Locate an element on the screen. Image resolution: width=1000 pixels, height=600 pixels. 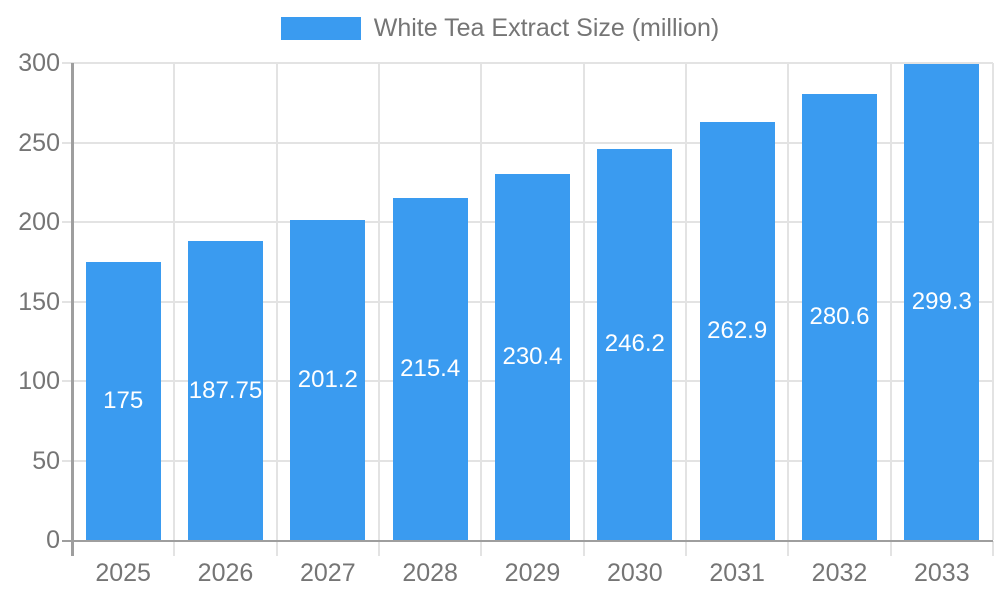
y-axis-label: 300 is located at coordinates (39, 63).